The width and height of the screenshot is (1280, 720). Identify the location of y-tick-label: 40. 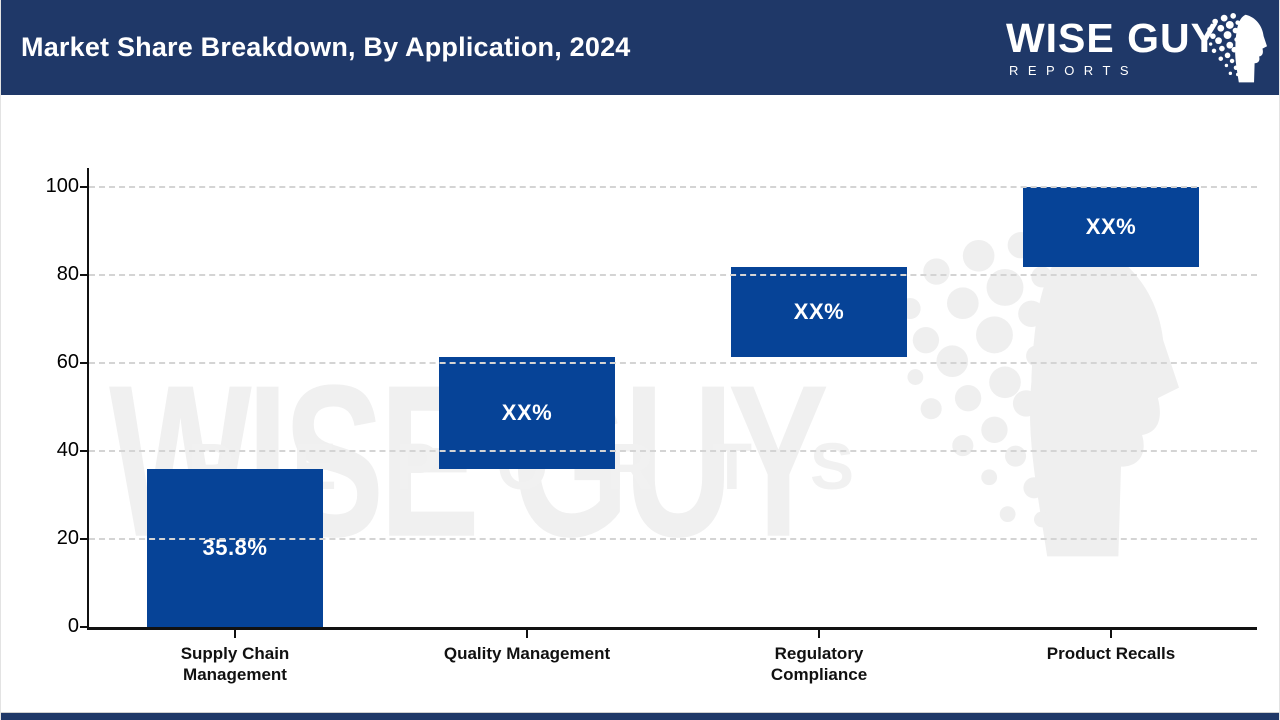
(67, 450).